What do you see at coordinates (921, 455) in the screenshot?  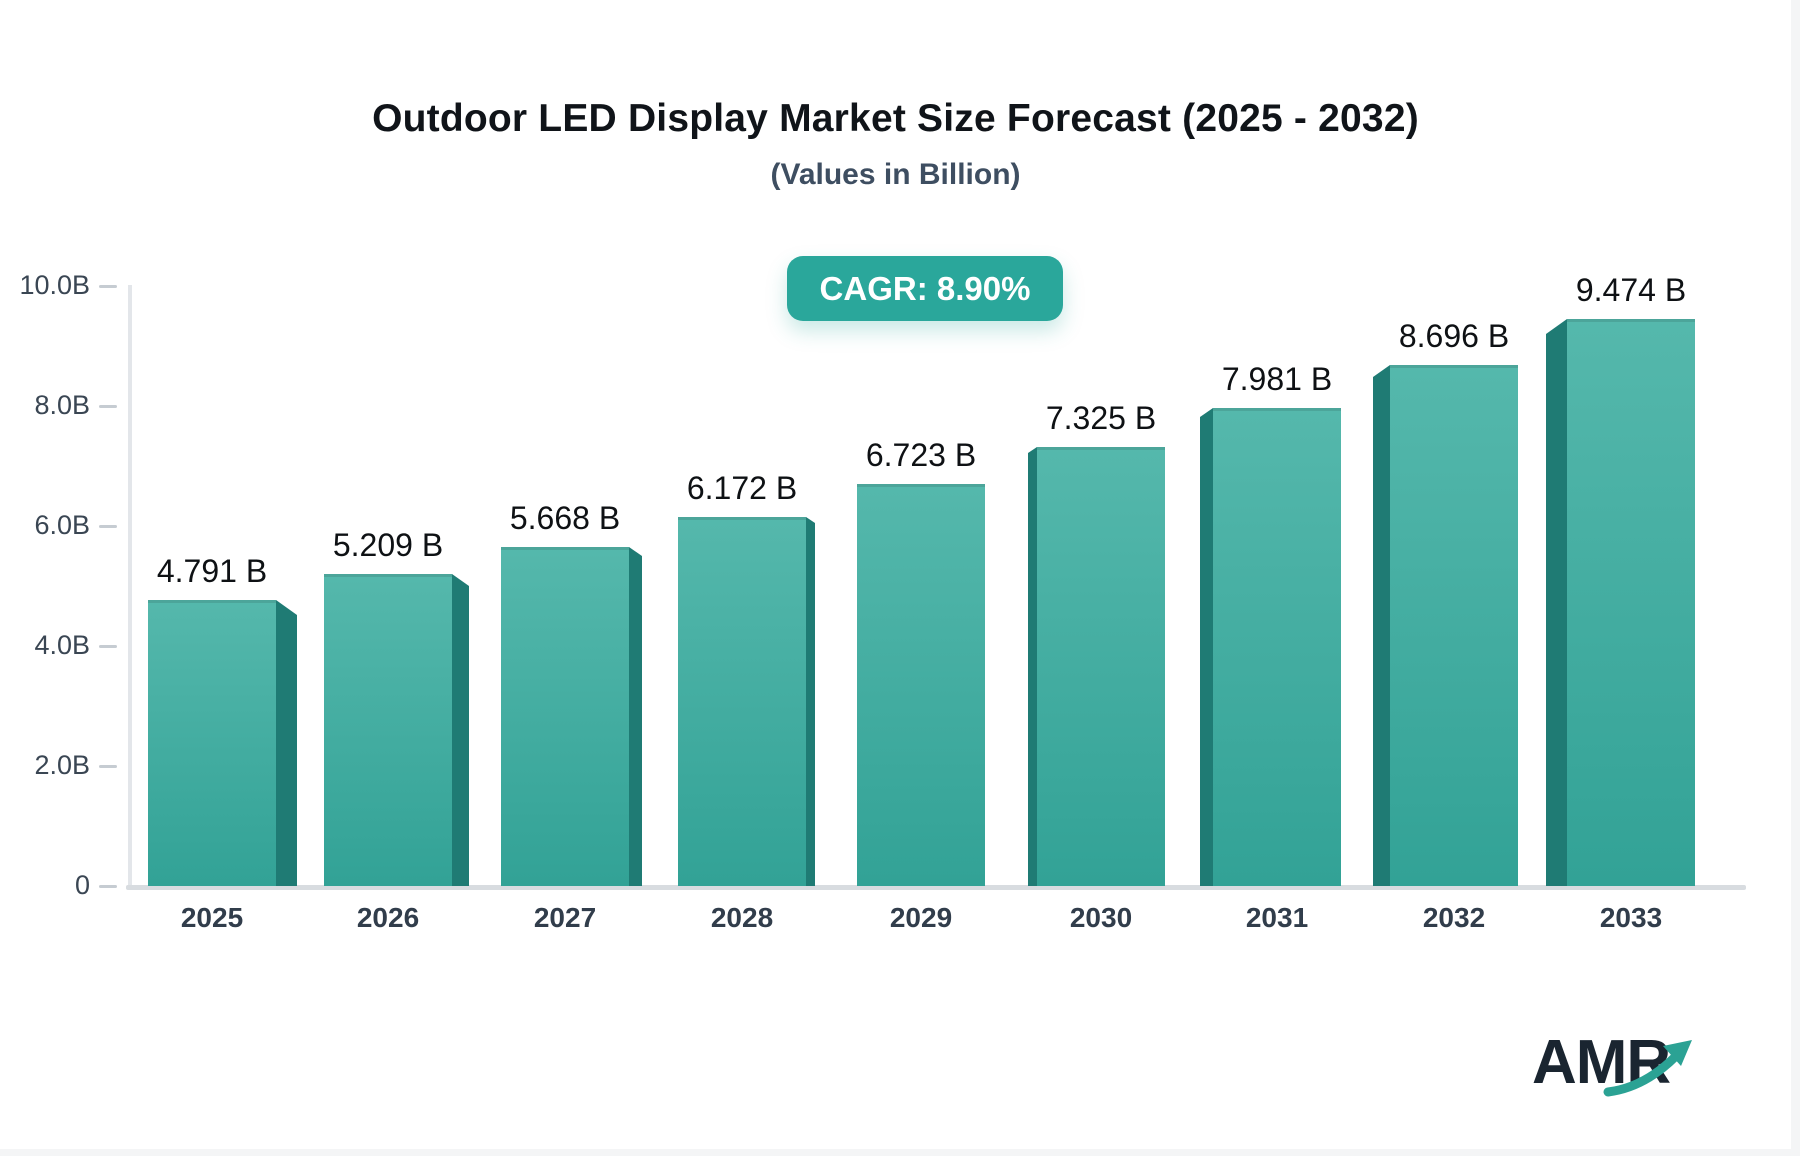 I see `bar-value-label: 6.723 B` at bounding box center [921, 455].